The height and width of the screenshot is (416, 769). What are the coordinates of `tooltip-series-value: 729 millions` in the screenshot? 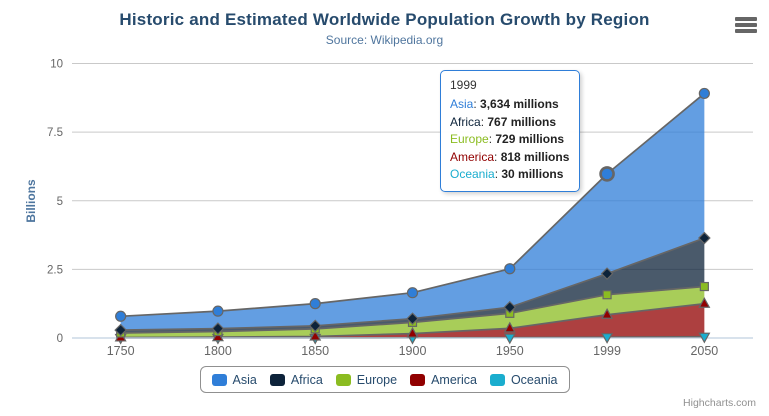 It's located at (530, 139).